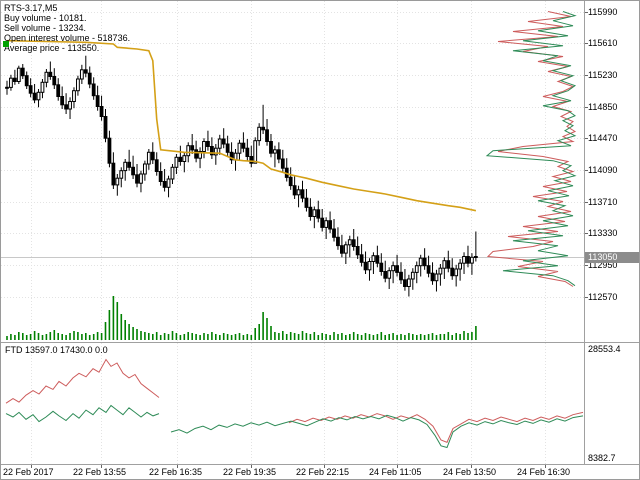 This screenshot has width=640, height=480. What do you see at coordinates (288, 466) in the screenshot?
I see `time-scale-ticks` at bounding box center [288, 466].